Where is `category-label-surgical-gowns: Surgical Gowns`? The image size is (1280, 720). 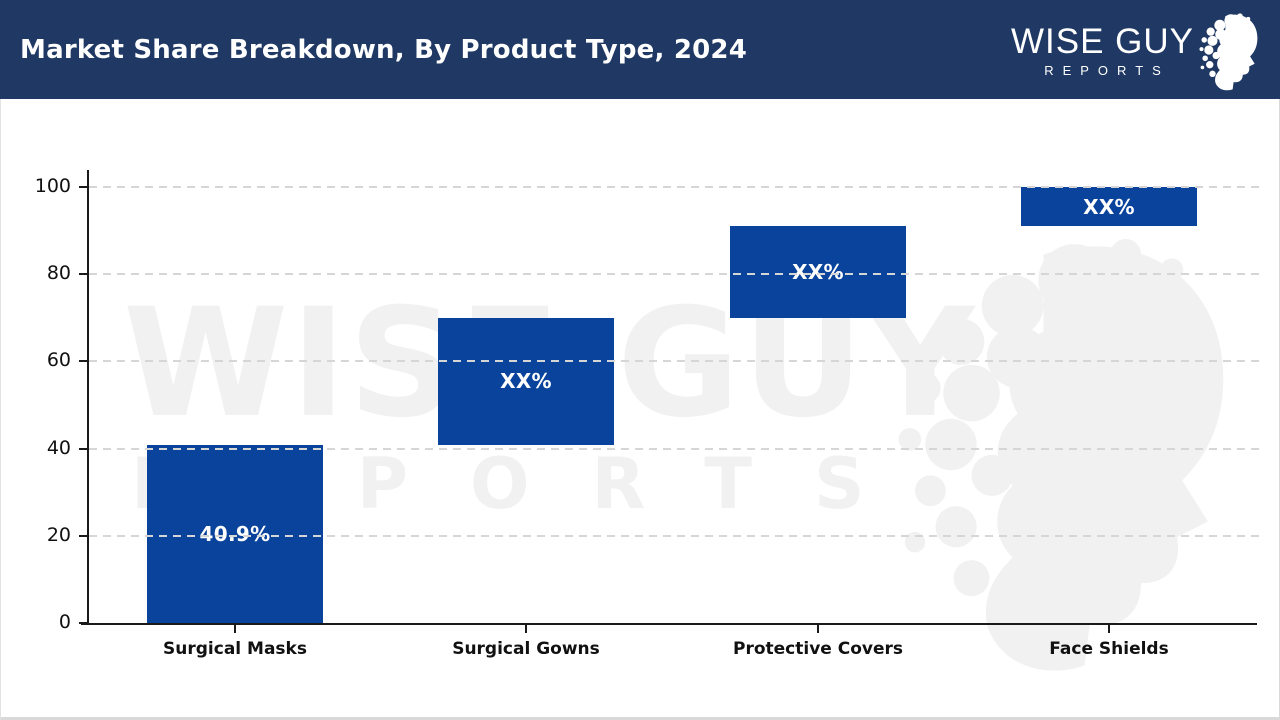 category-label-surgical-gowns: Surgical Gowns is located at coordinates (526, 649).